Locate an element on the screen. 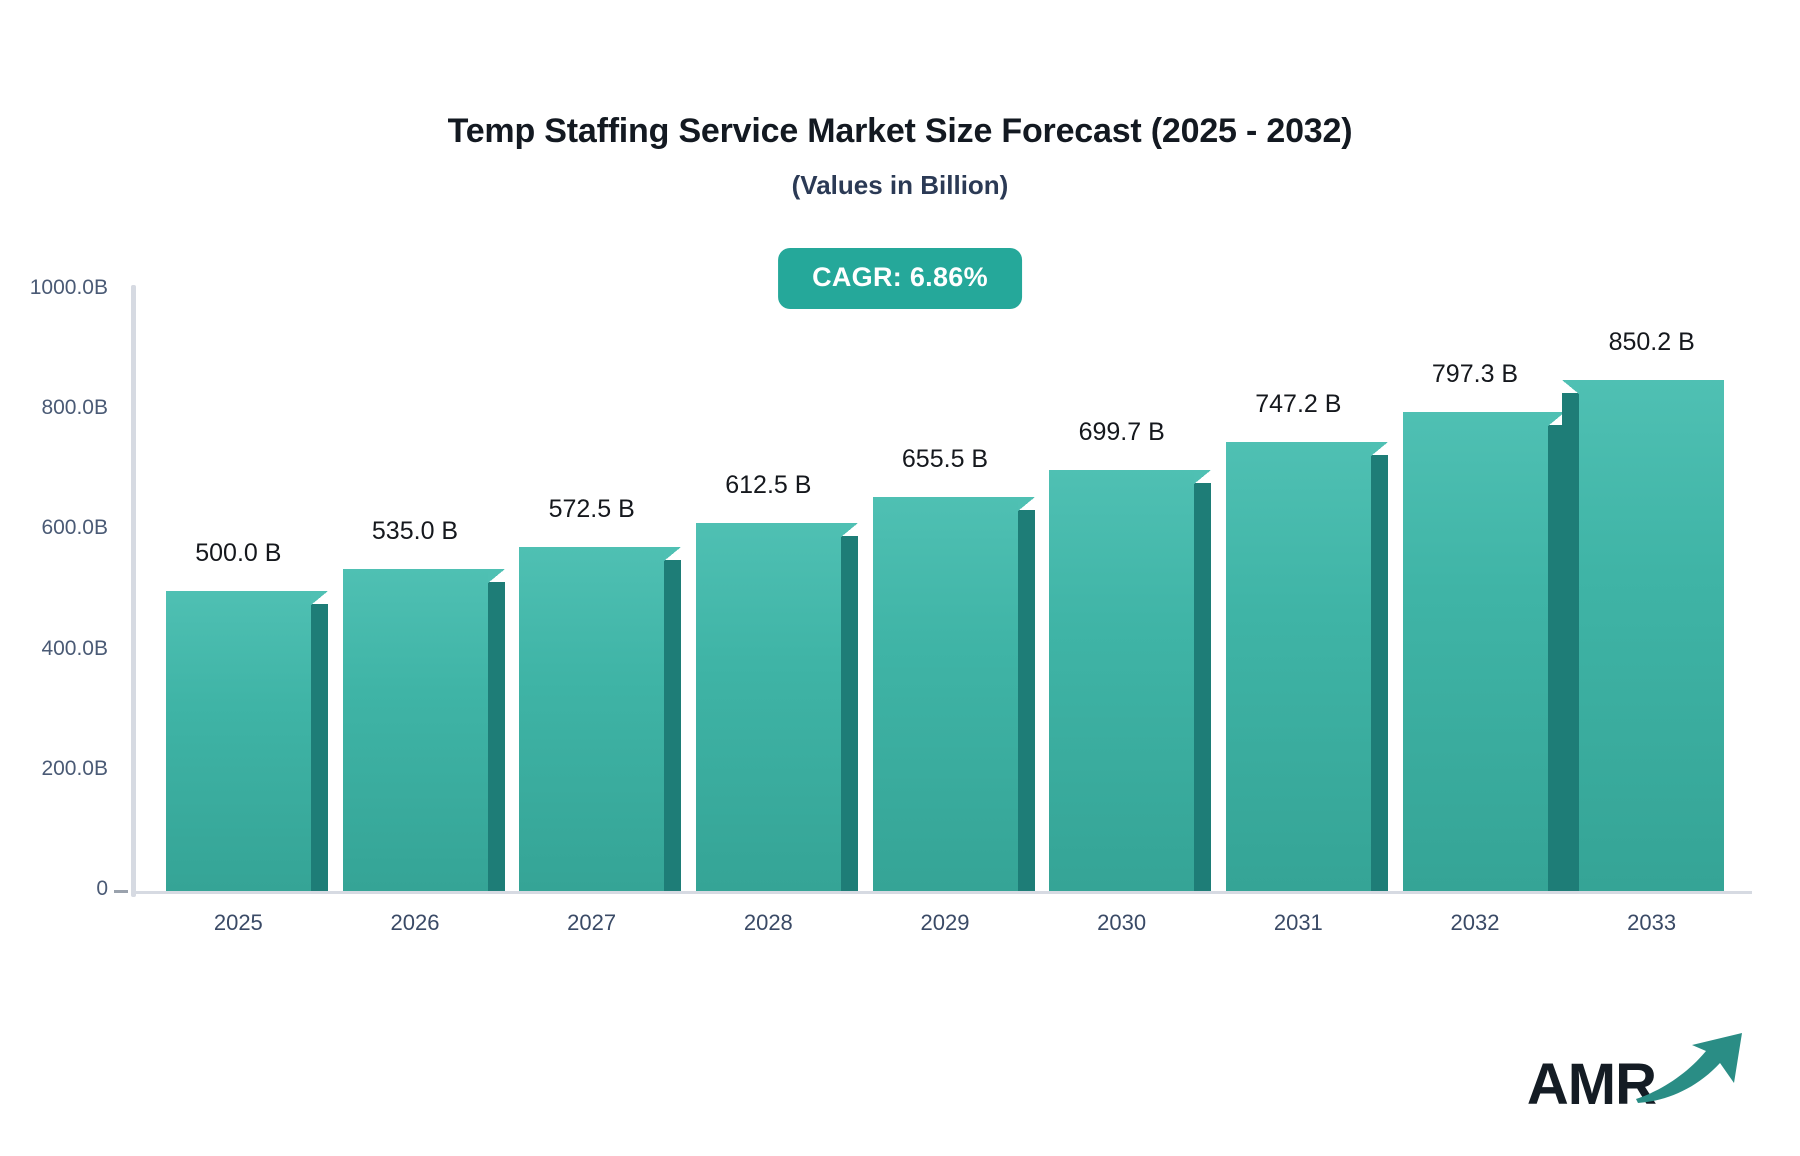 The width and height of the screenshot is (1800, 1156). bar-value-label: 535.0 B is located at coordinates (415, 531).